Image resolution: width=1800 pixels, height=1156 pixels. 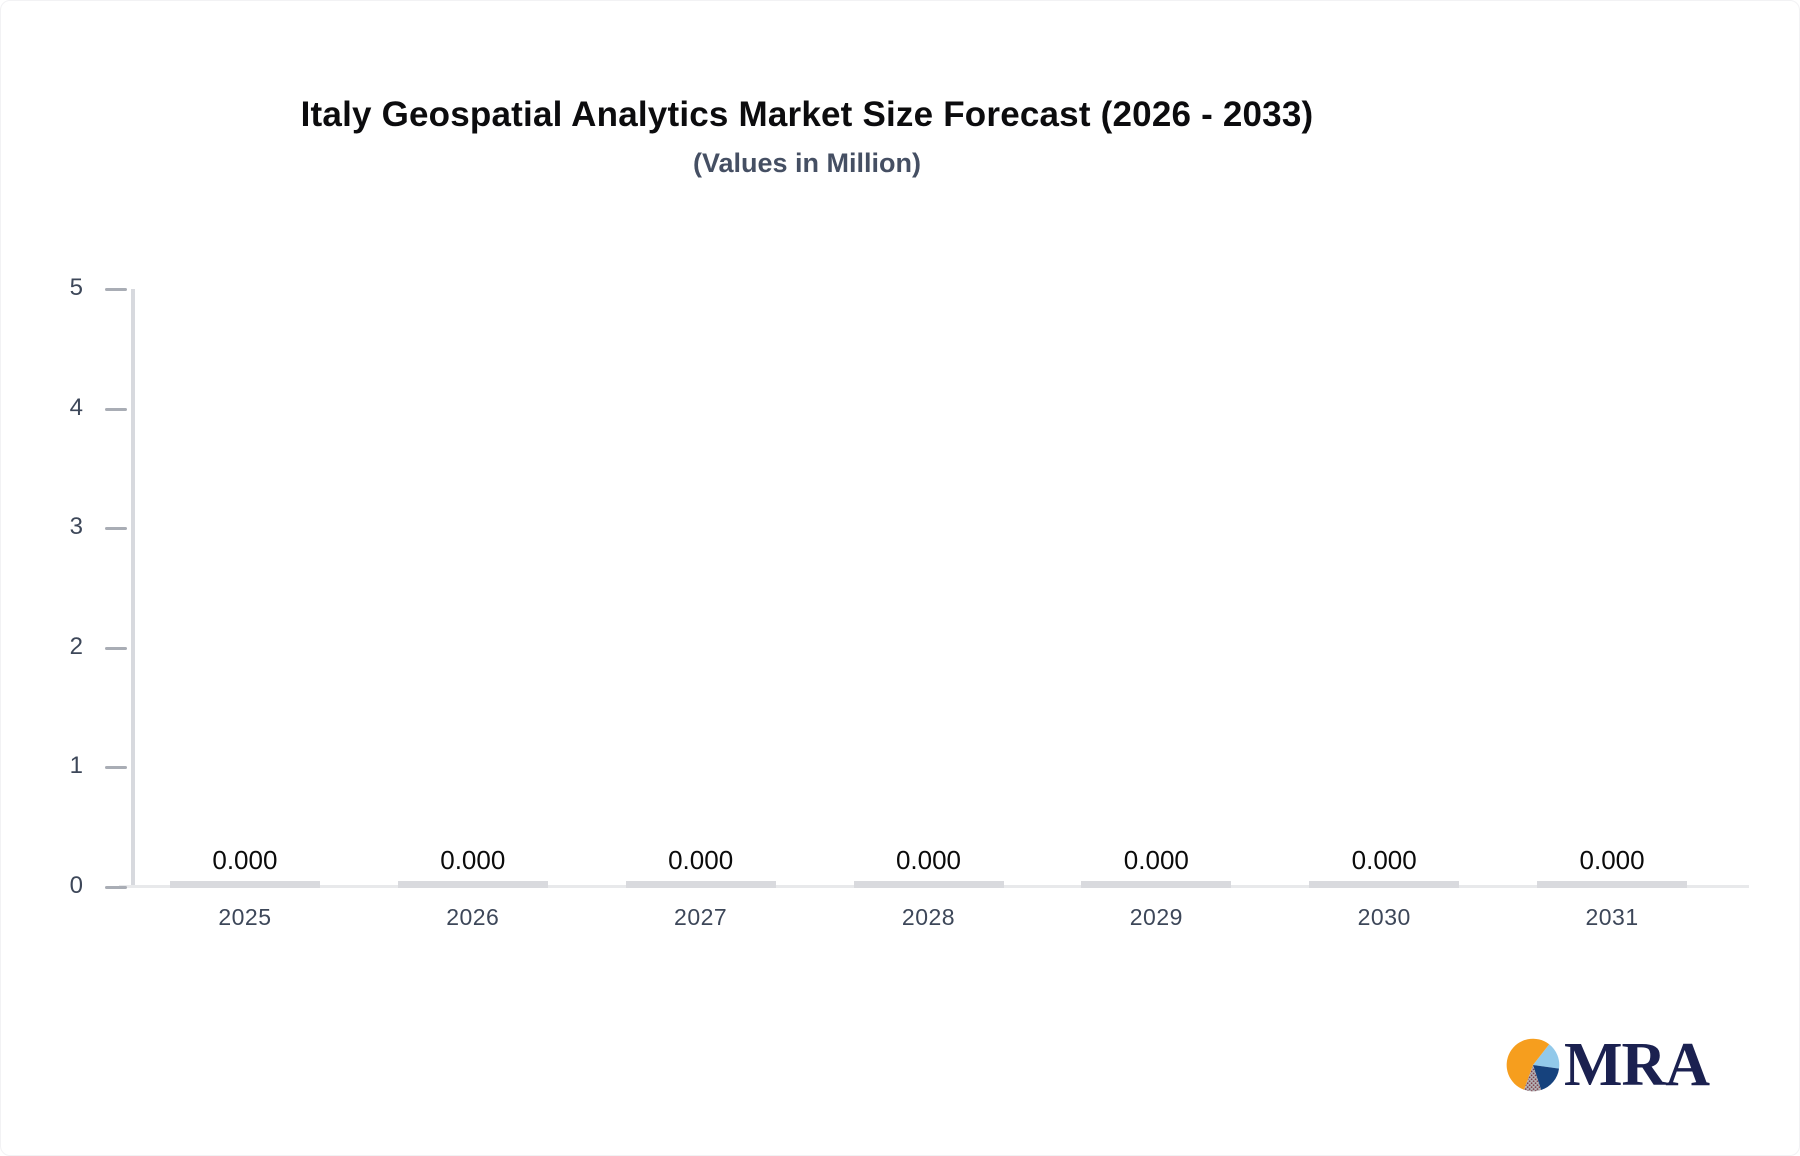 I want to click on y-tick-label: 4, so click(x=76, y=407).